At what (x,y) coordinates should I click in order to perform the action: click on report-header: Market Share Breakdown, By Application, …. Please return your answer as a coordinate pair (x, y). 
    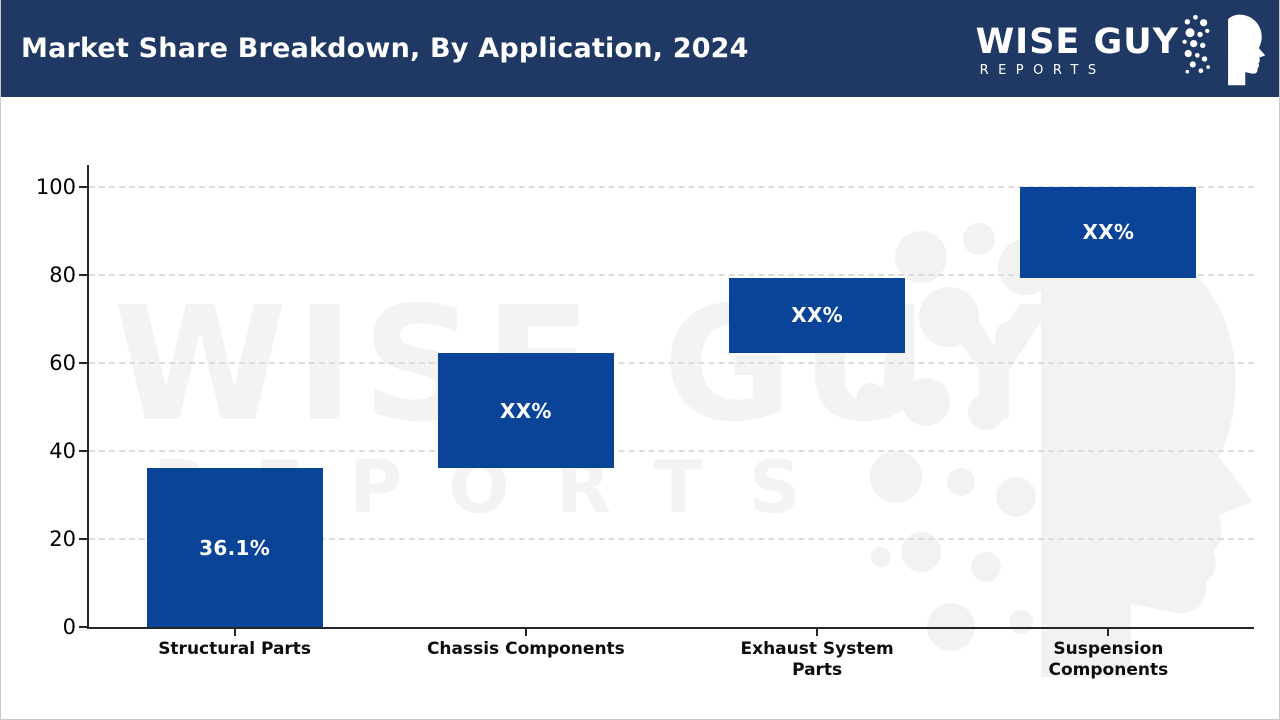
    Looking at the image, I should click on (640, 48).